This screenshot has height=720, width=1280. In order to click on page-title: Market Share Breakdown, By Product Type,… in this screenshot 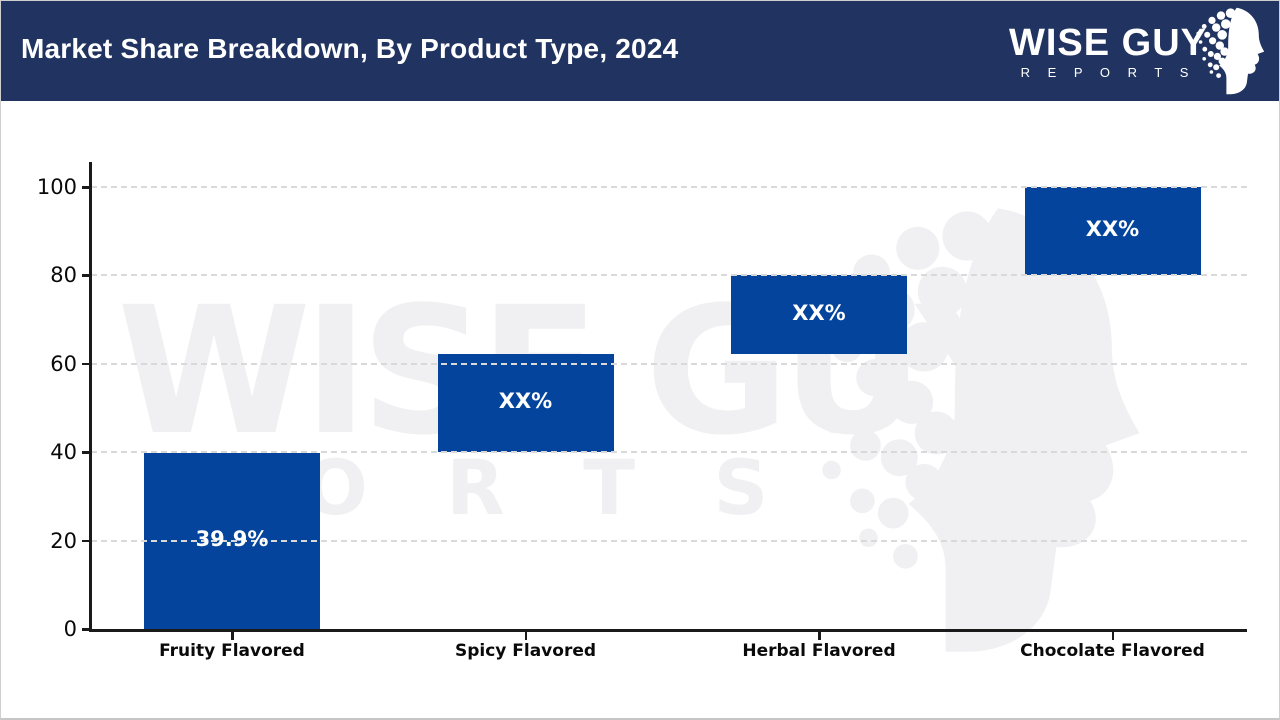, I will do `click(350, 48)`.